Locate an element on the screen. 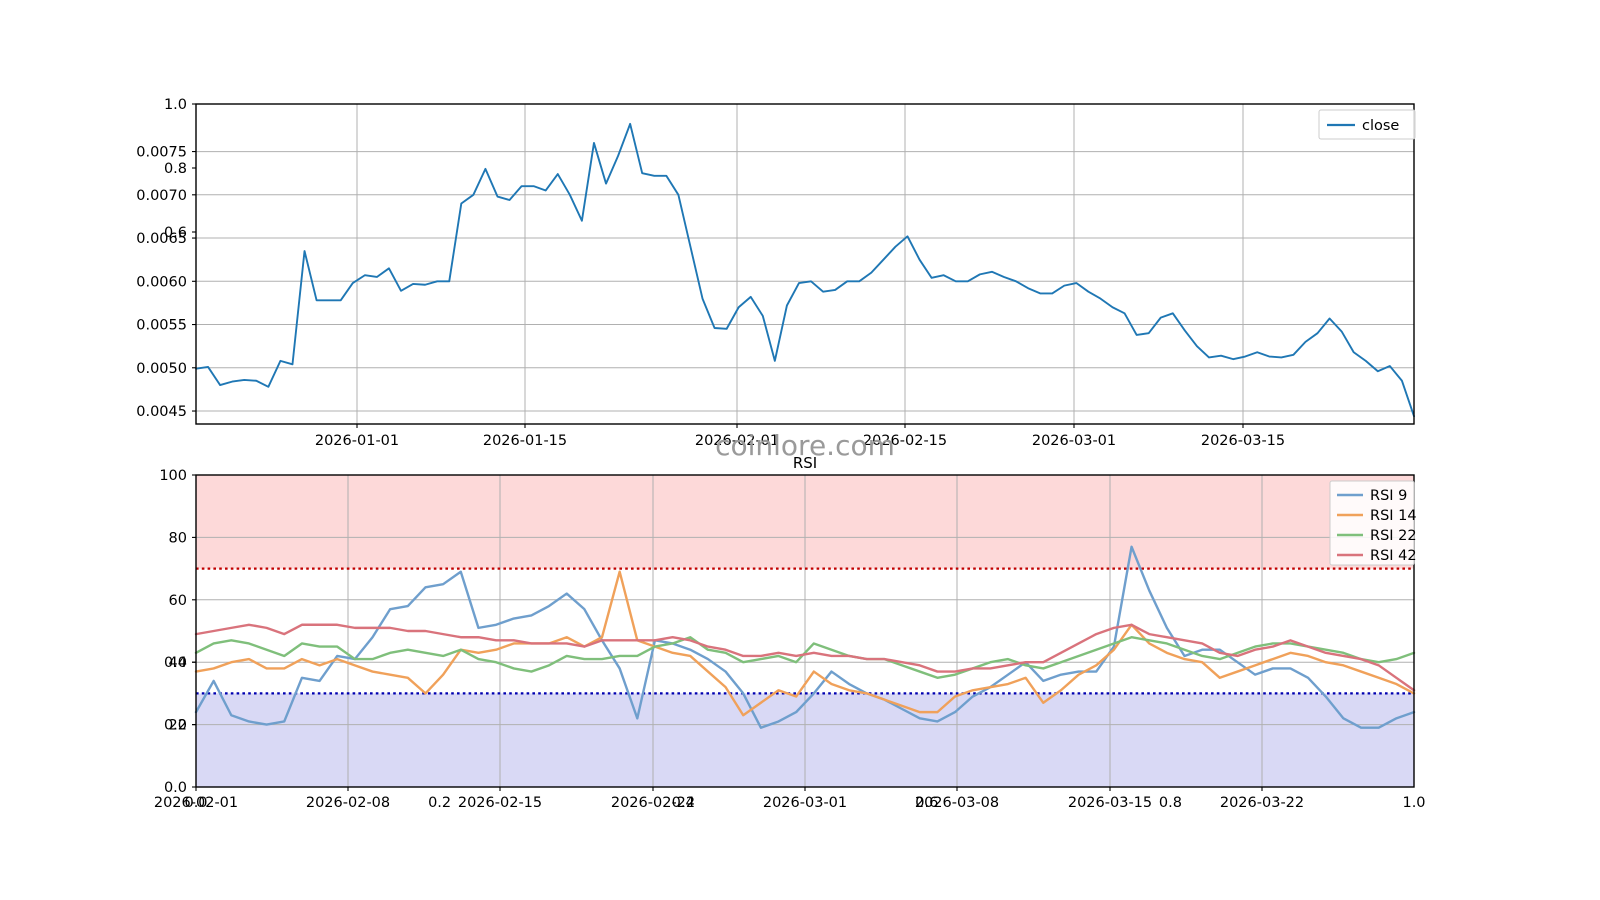  rsi-x-overlay-label: 0.2 is located at coordinates (439, 803).